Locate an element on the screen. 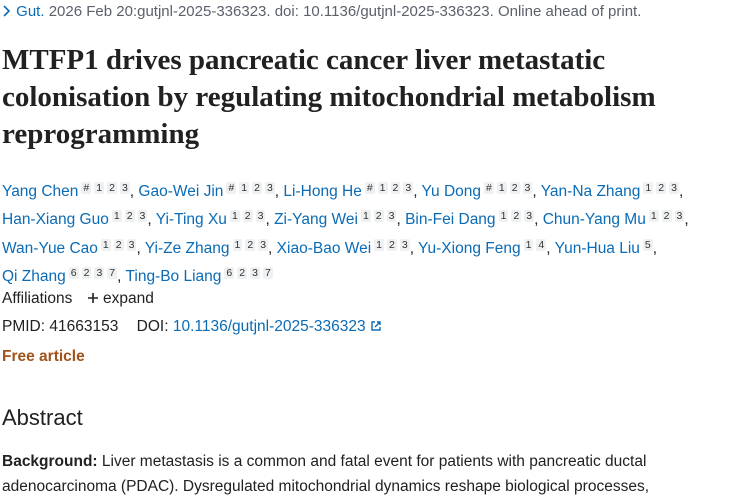  author-name: Yu Dong is located at coordinates (451, 191).